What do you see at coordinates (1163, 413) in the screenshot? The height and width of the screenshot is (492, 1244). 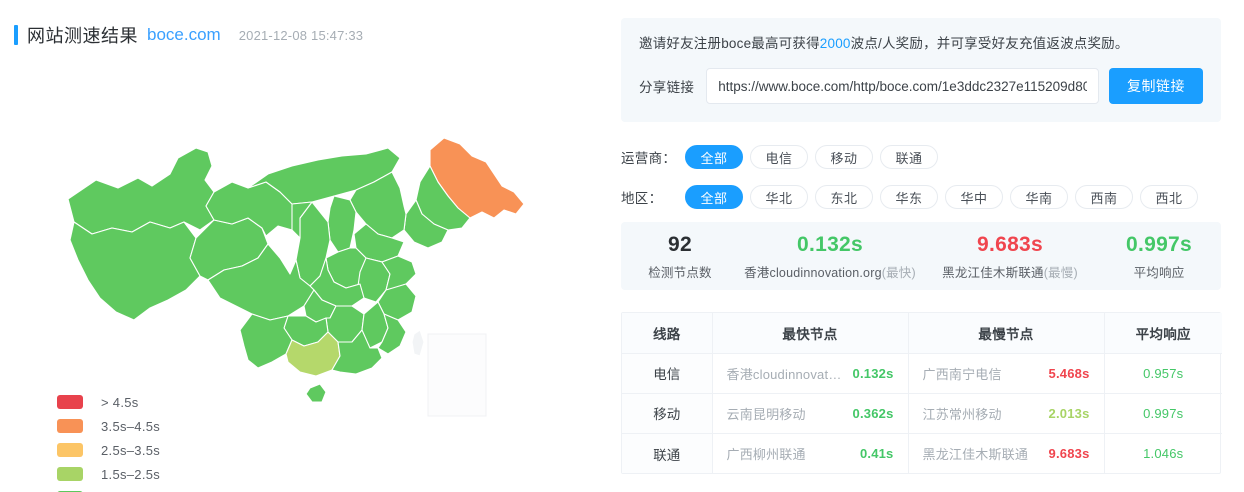 I see `cell-average: 0.997s` at bounding box center [1163, 413].